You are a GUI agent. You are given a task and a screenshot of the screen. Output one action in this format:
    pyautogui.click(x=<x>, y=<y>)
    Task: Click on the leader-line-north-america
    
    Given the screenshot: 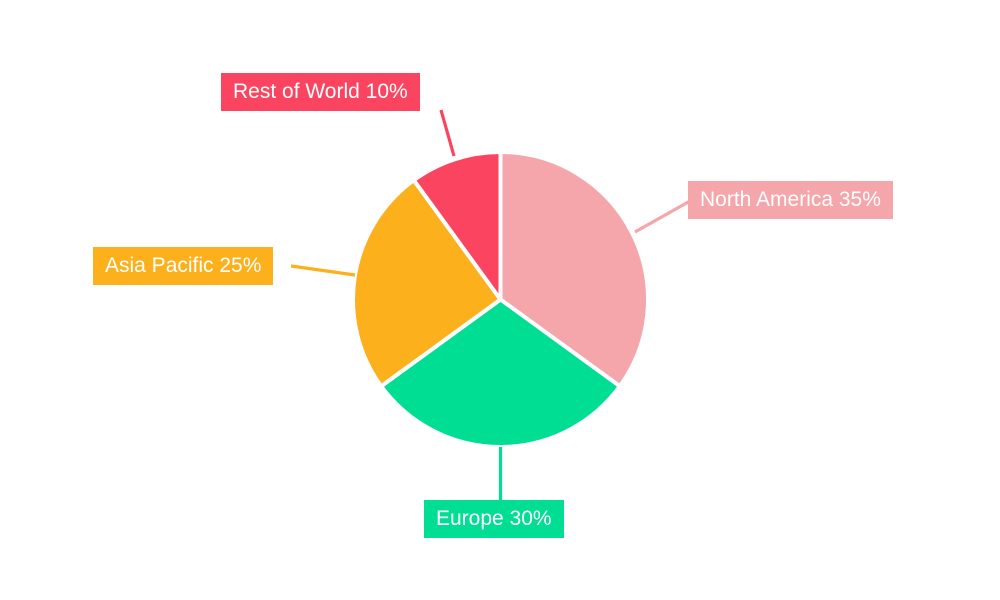 What is the action you would take?
    pyautogui.click(x=662, y=216)
    